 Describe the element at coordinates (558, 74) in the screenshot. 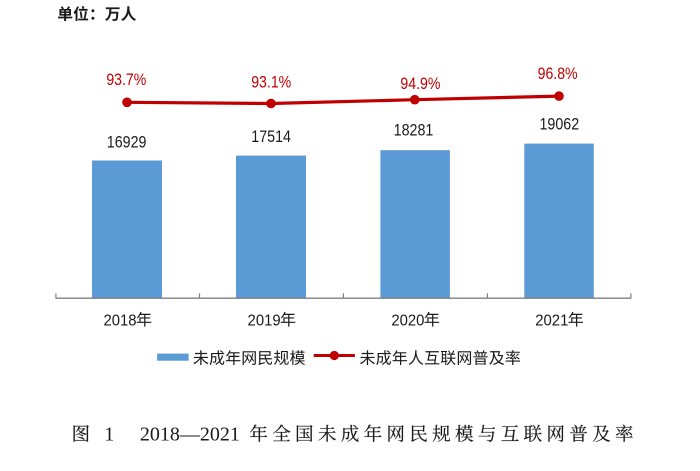

I see `svg-text: 96.8%` at that location.